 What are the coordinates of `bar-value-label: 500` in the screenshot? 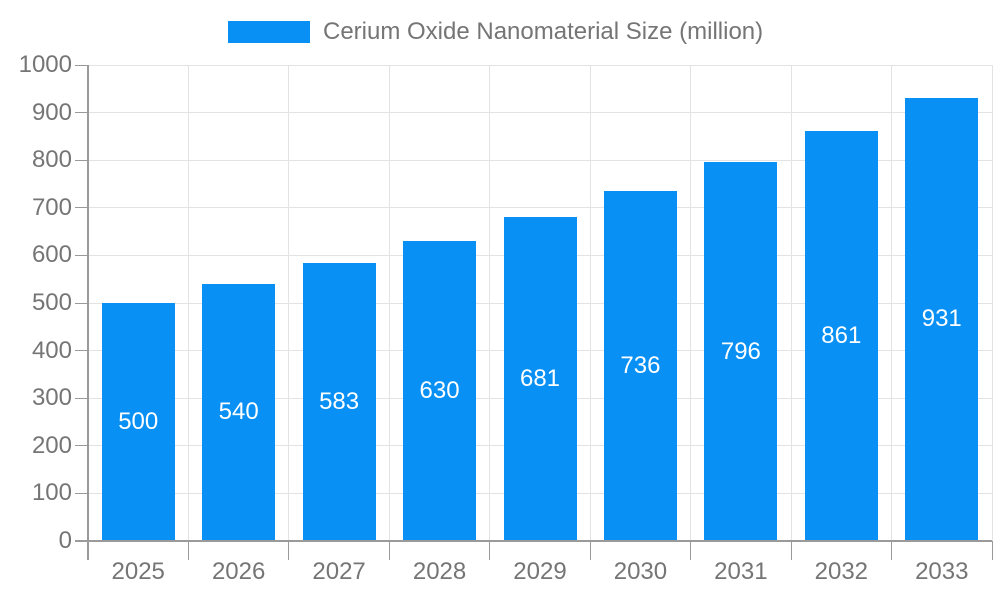 It's located at (138, 421).